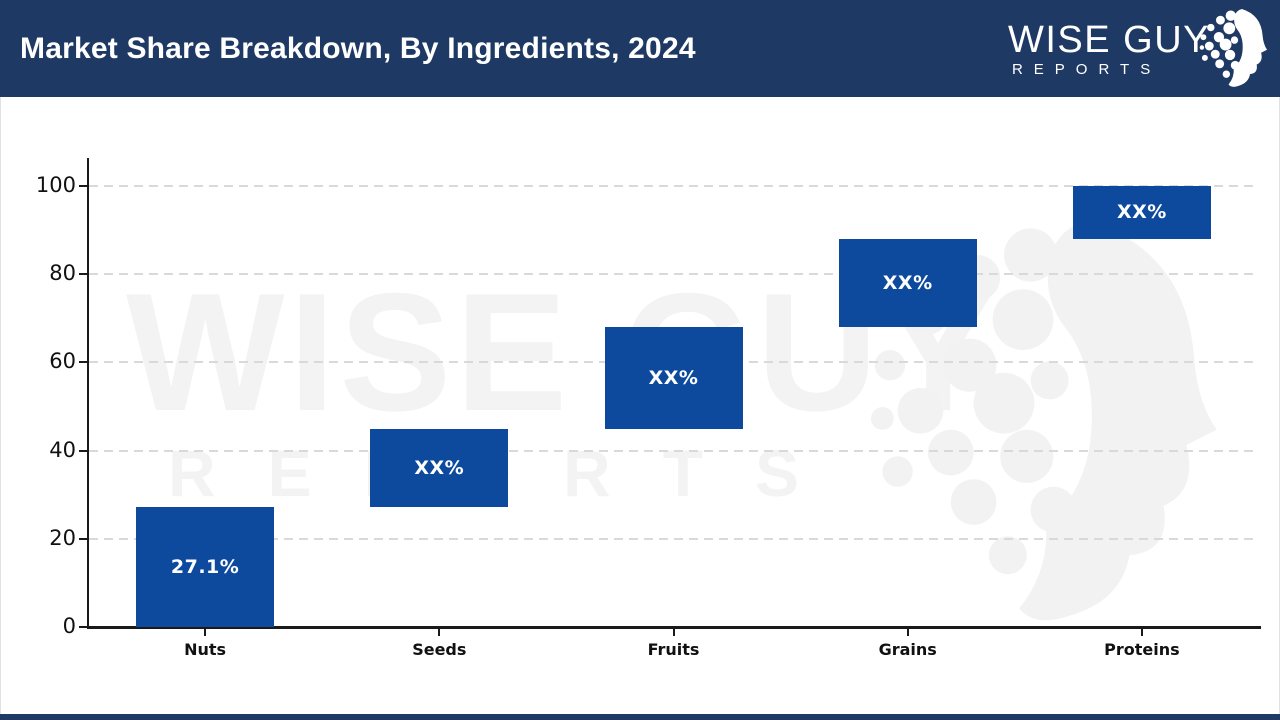 This screenshot has width=1280, height=720. Describe the element at coordinates (673, 632) in the screenshot. I see `x-tick-fruits` at that location.